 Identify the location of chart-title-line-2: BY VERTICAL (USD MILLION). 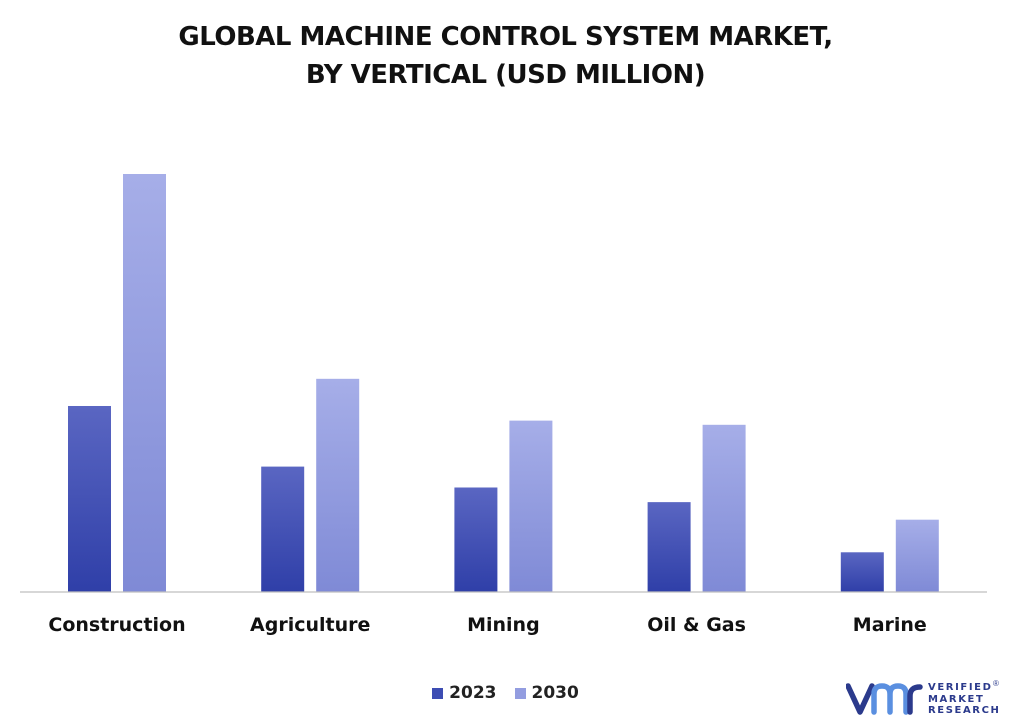
(505, 75).